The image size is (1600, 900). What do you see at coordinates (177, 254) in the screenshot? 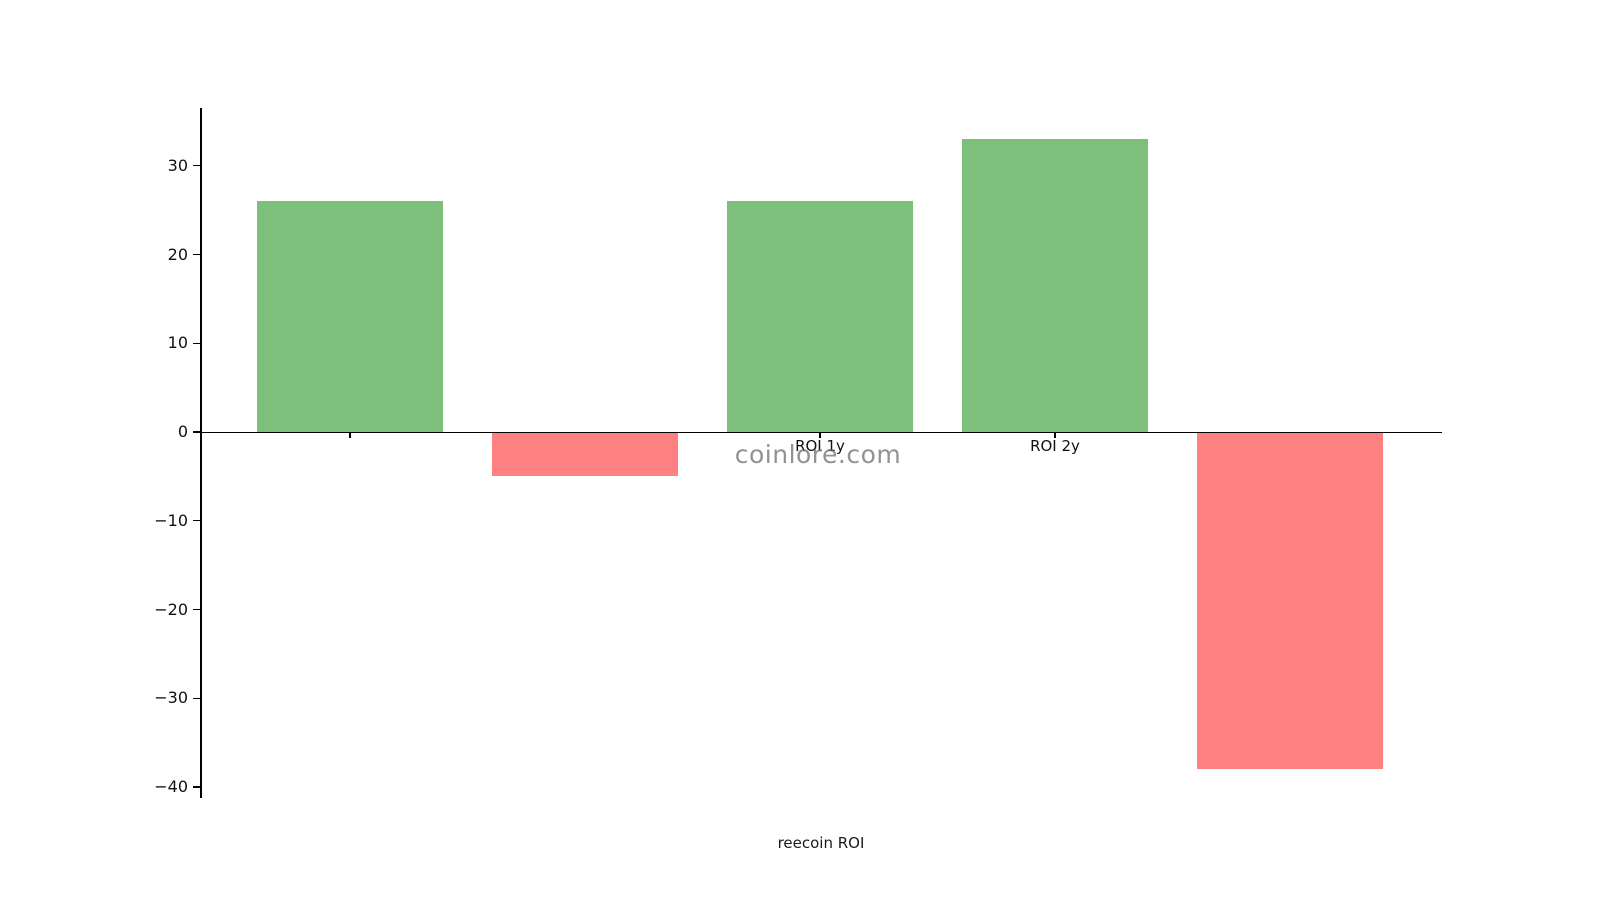
I see `y-tick-label: 20` at bounding box center [177, 254].